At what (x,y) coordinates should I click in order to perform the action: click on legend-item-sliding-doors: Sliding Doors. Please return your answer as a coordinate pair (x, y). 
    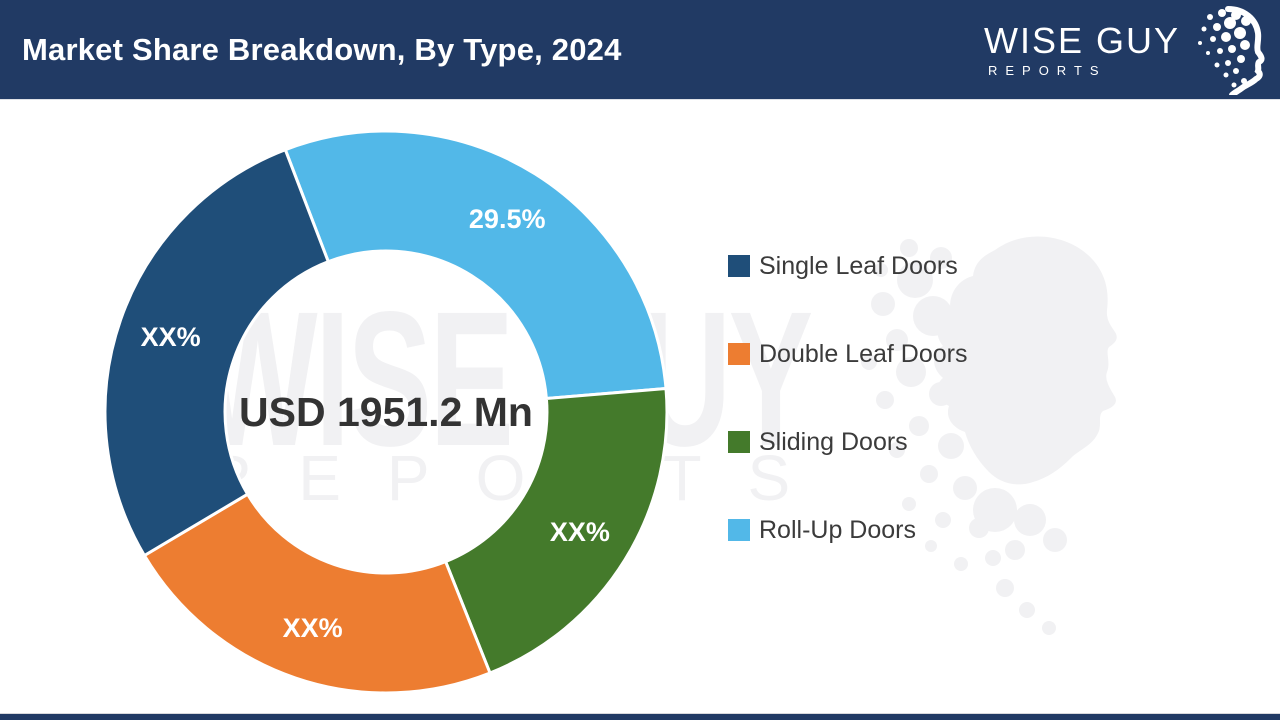
    Looking at the image, I should click on (847, 442).